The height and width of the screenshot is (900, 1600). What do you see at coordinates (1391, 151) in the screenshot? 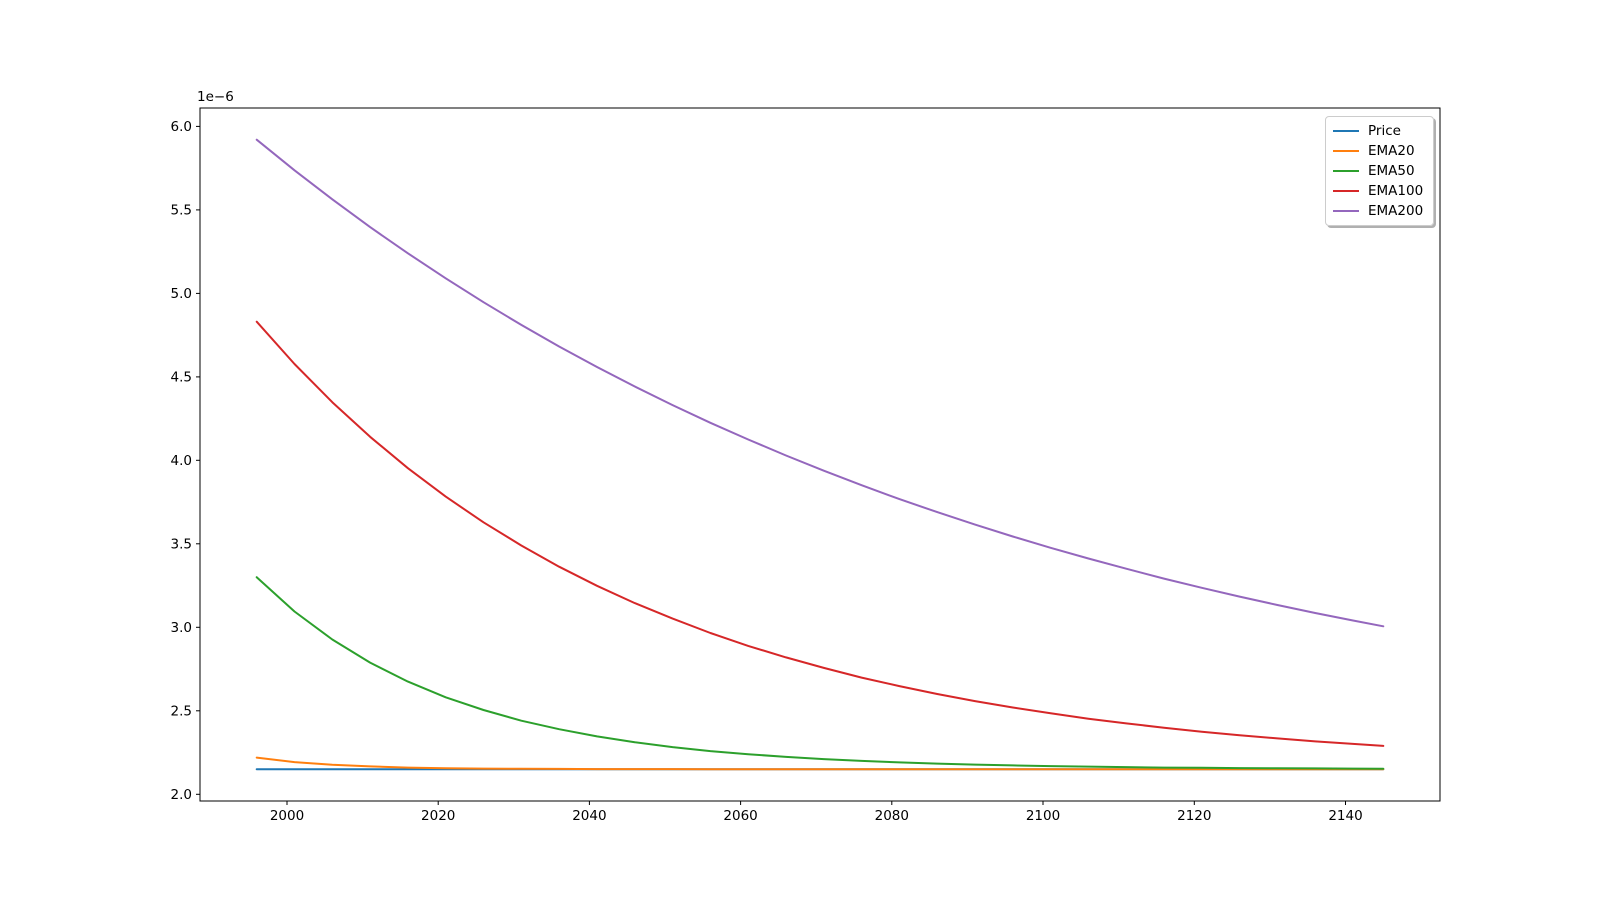
I see `legend-label: EMA20` at bounding box center [1391, 151].